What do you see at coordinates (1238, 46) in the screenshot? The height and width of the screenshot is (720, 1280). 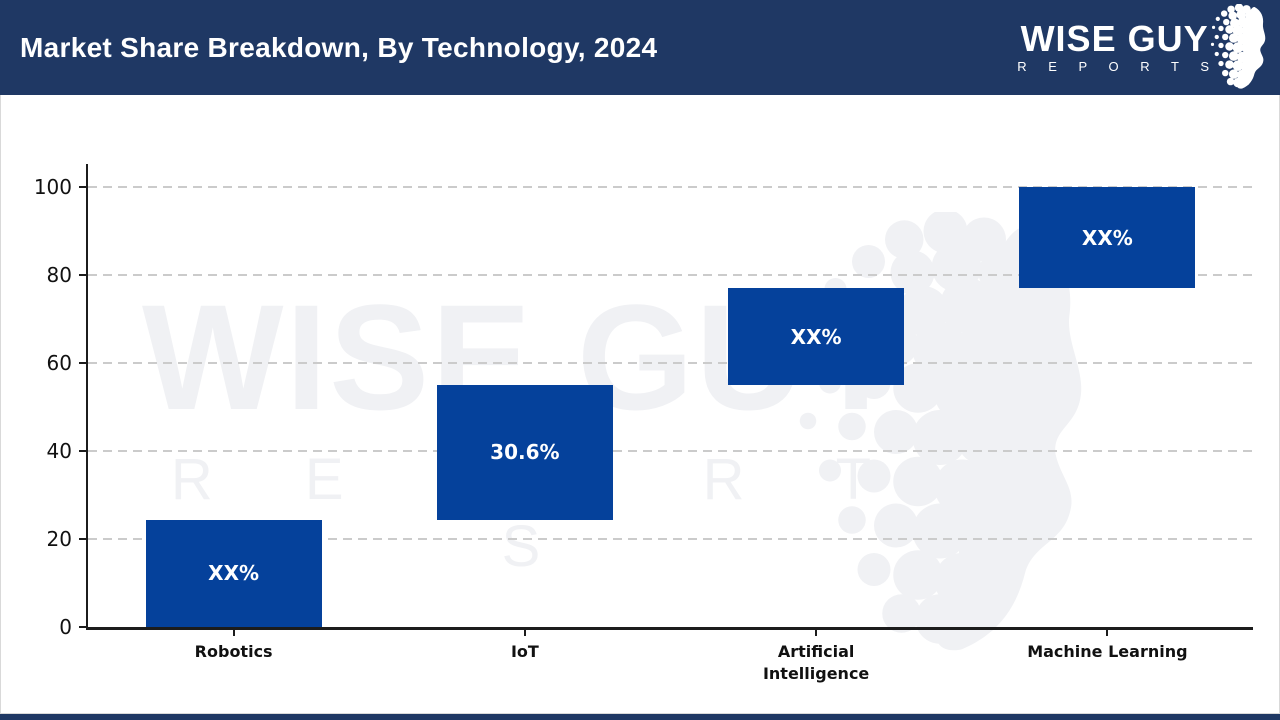 I see `wiseguy-head-icon` at bounding box center [1238, 46].